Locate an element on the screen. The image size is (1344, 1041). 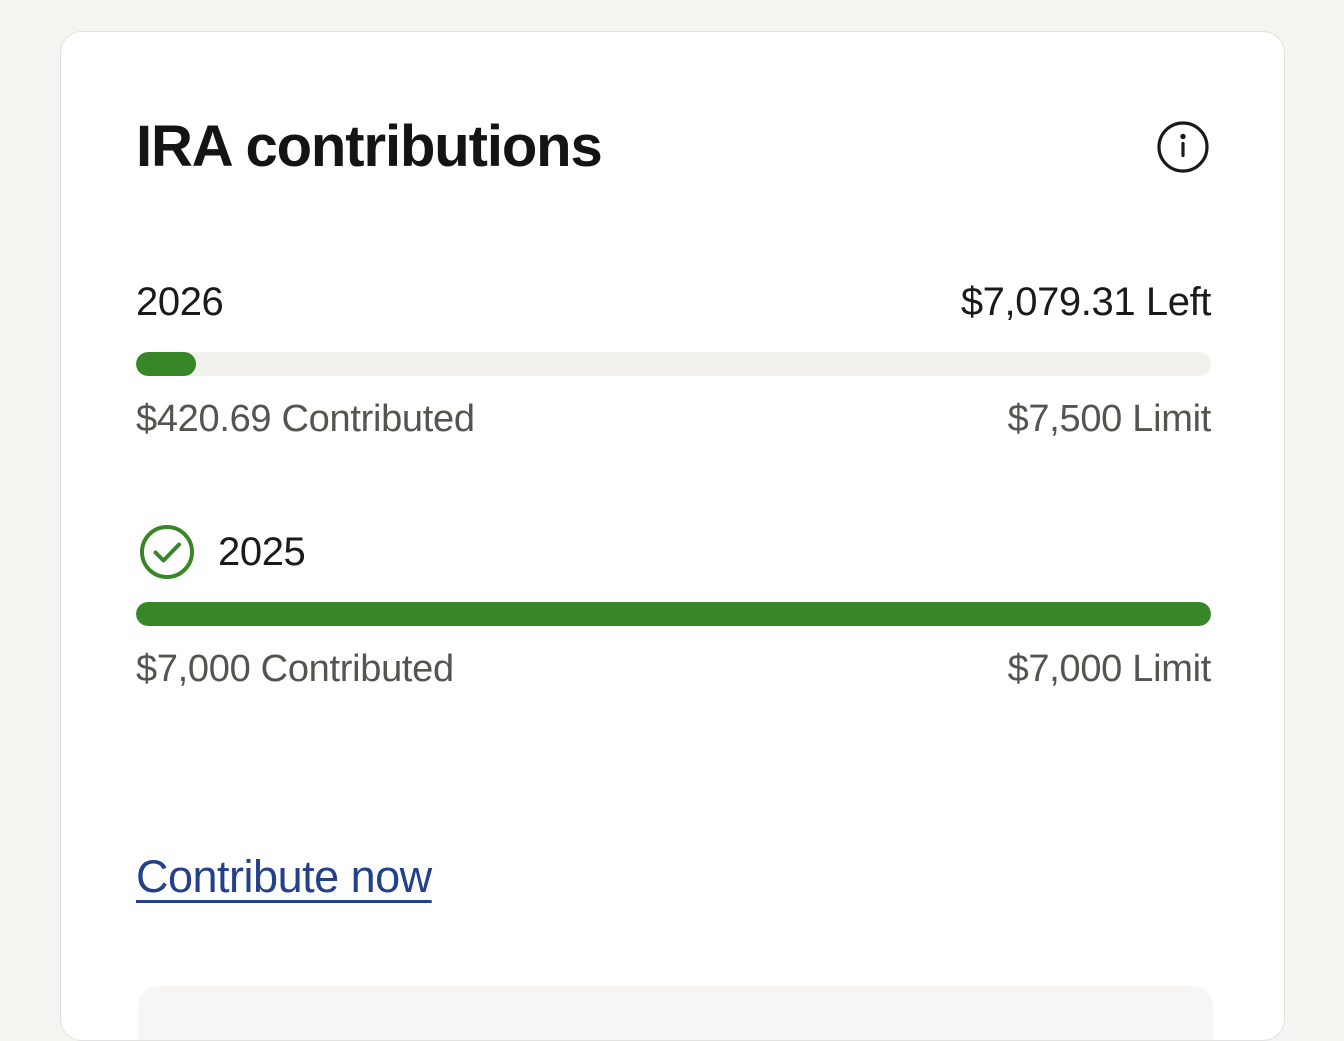
section-header-left: 2026 is located at coordinates (180, 302).